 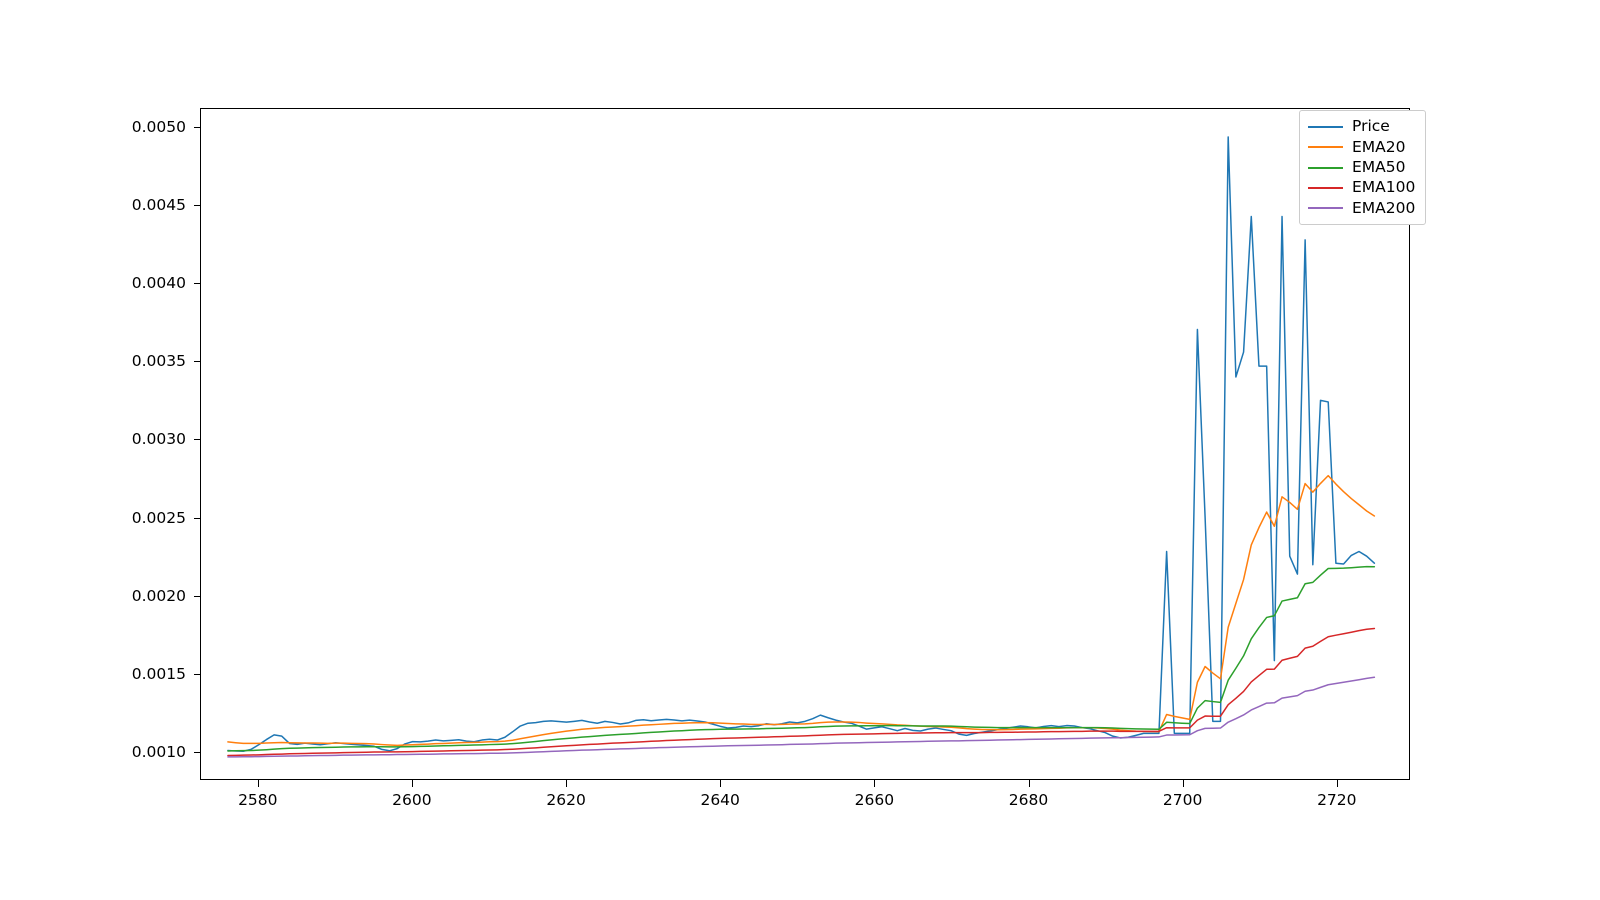 I want to click on y-tick-label: 0.0030, so click(x=158, y=439).